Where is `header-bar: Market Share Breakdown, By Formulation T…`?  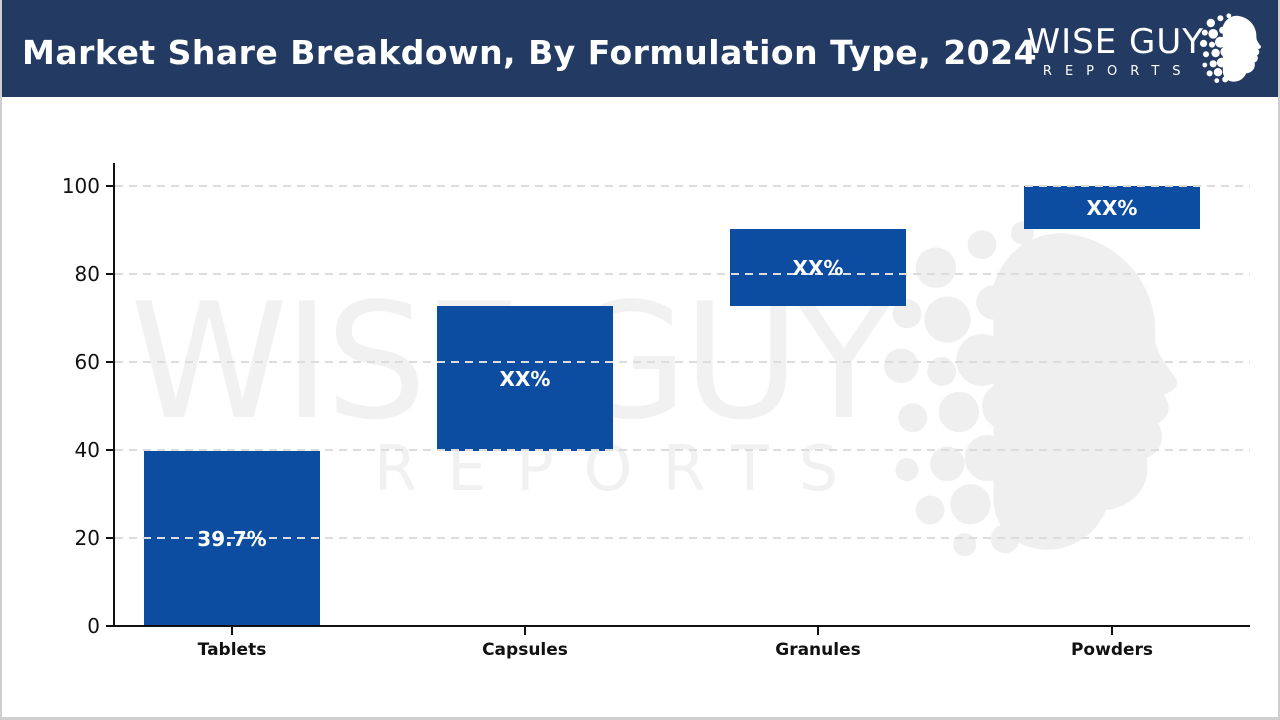 header-bar: Market Share Breakdown, By Formulation T… is located at coordinates (640, 48).